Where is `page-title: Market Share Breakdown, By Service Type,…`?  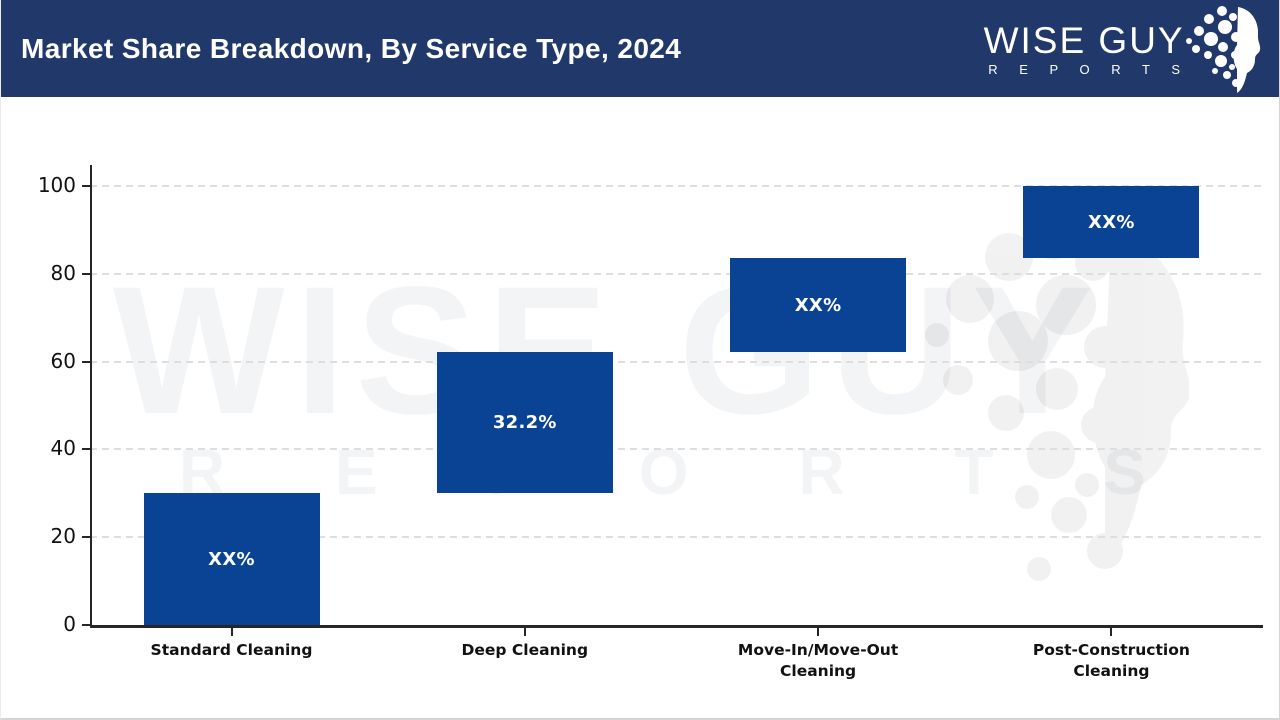 page-title: Market Share Breakdown, By Service Type,… is located at coordinates (351, 48).